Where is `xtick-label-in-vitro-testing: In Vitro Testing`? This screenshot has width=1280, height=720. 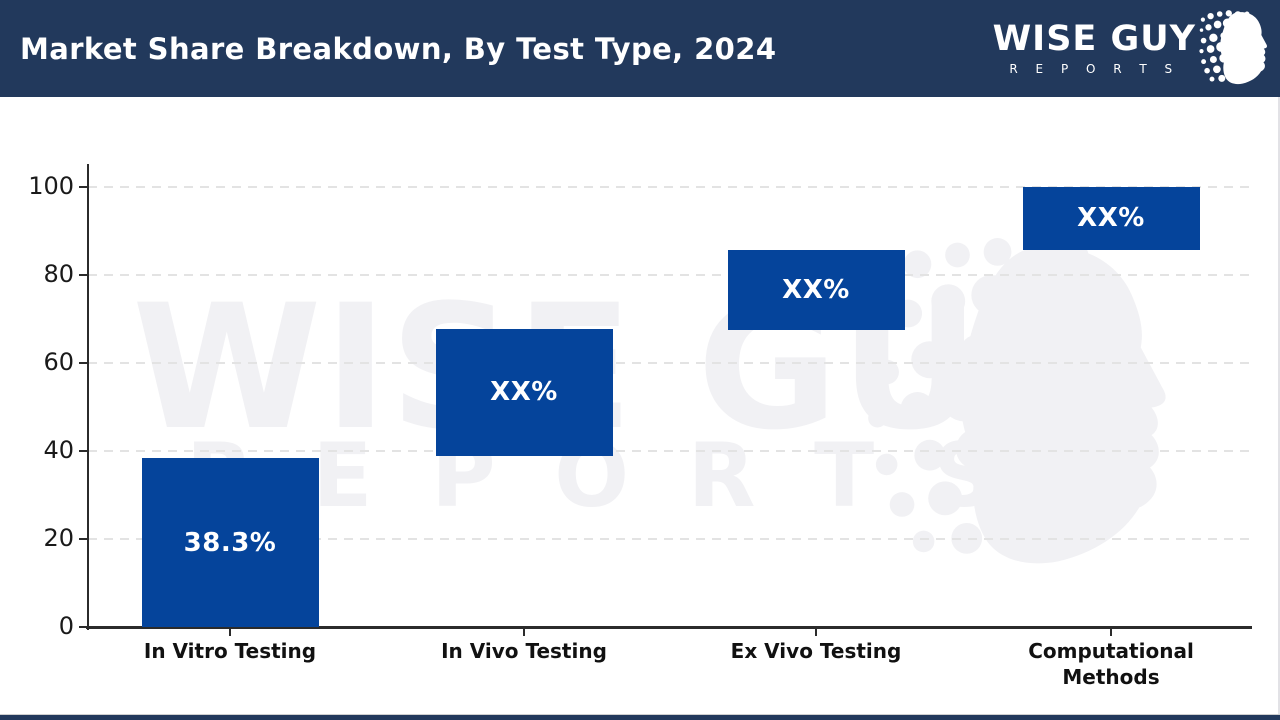 xtick-label-in-vitro-testing: In Vitro Testing is located at coordinates (230, 651).